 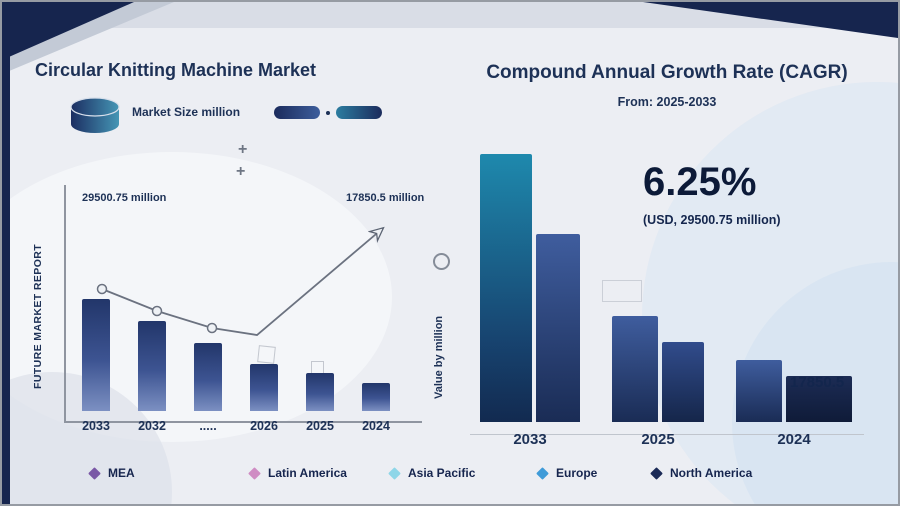 I want to click on bar-group: 2025, so click(x=658, y=387).